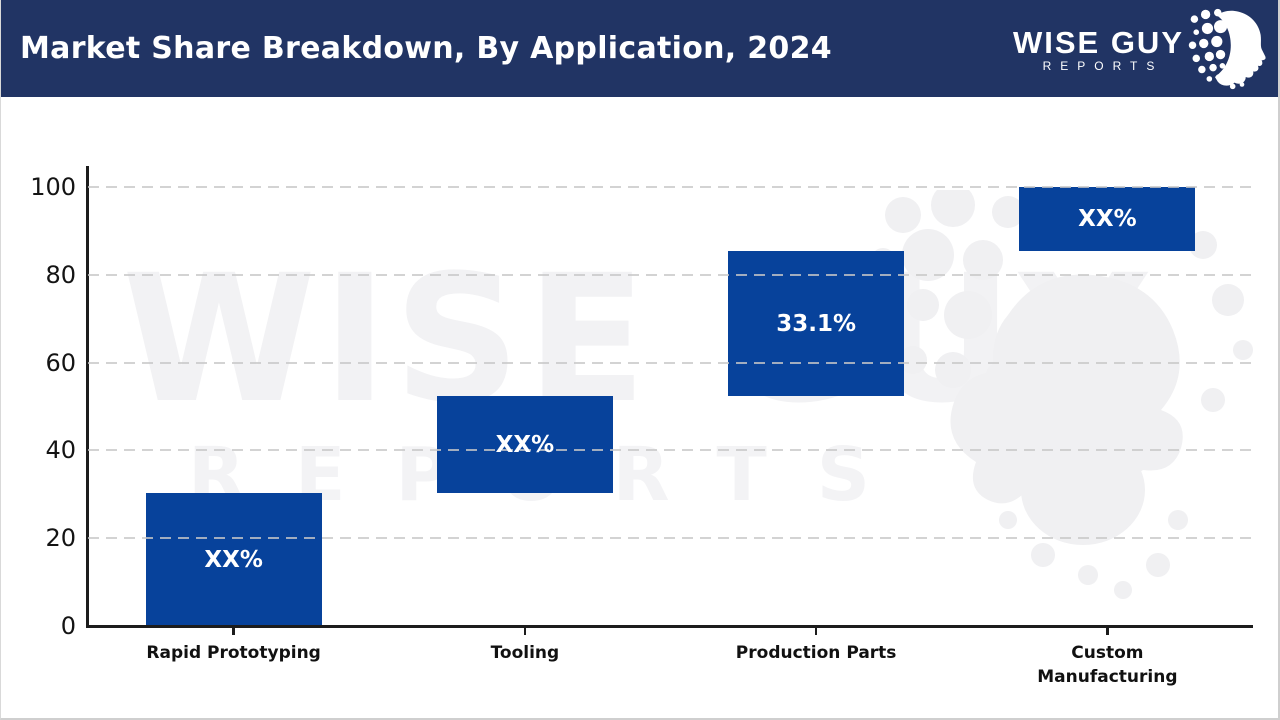  Describe the element at coordinates (60, 362) in the screenshot. I see `y-axis-tick-label: 60` at that location.